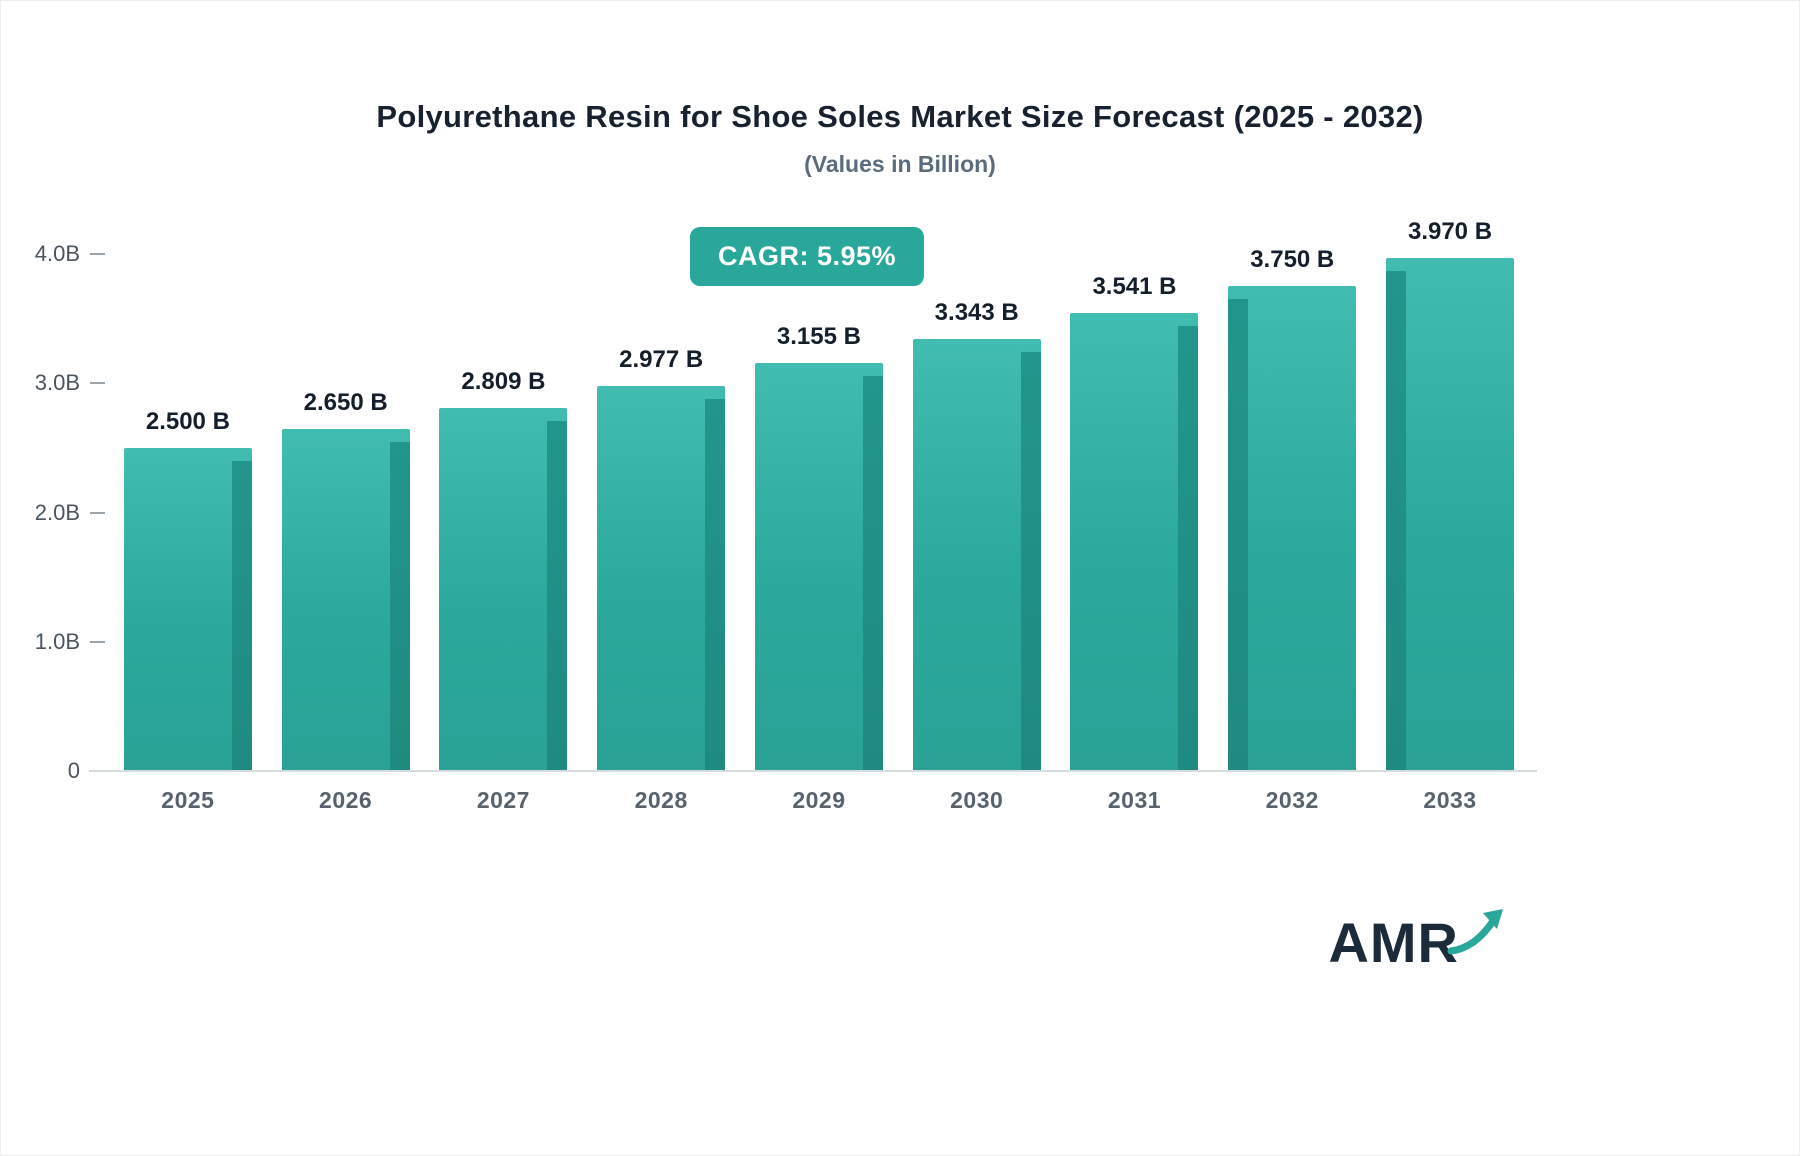 This screenshot has height=1156, width=1800. Describe the element at coordinates (188, 800) in the screenshot. I see `x-axis-label: 2025` at that location.